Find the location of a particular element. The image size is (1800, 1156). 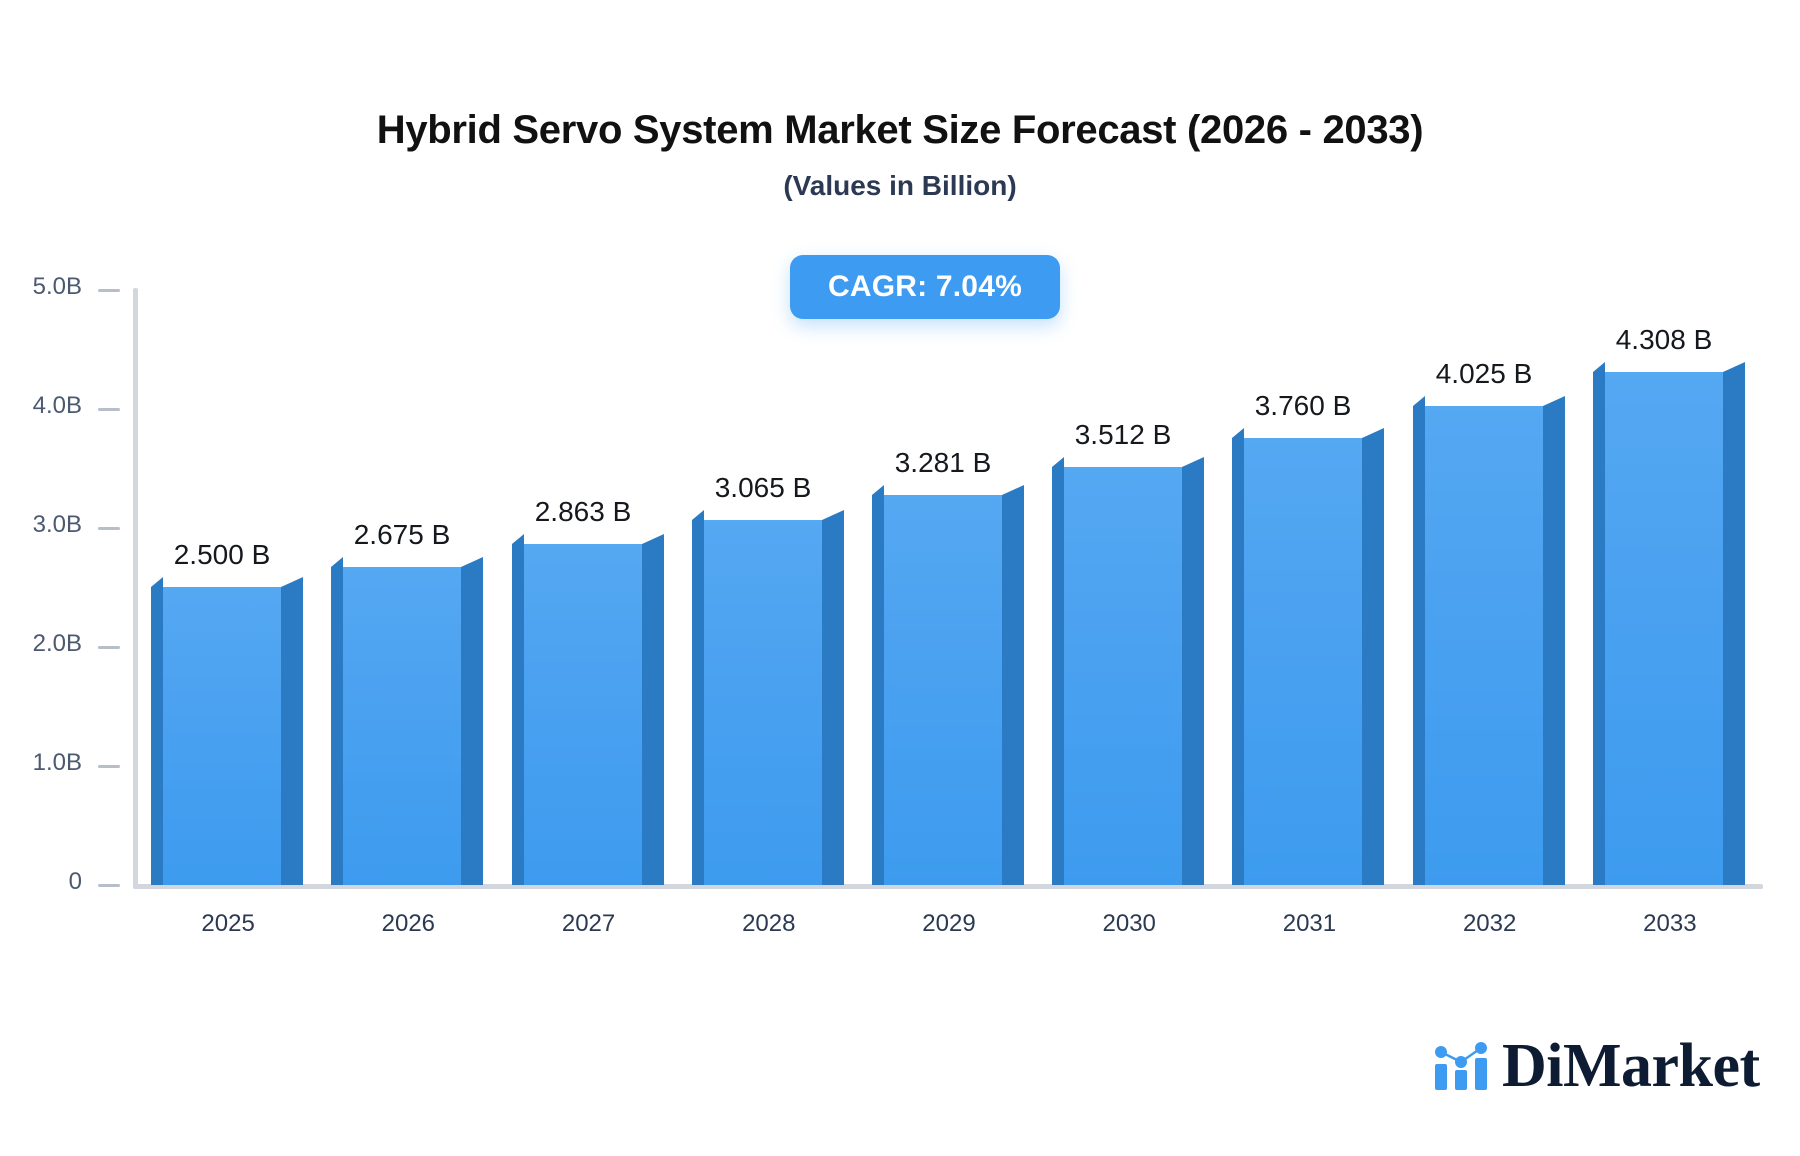

x-axis-label: 2026 is located at coordinates (408, 923).